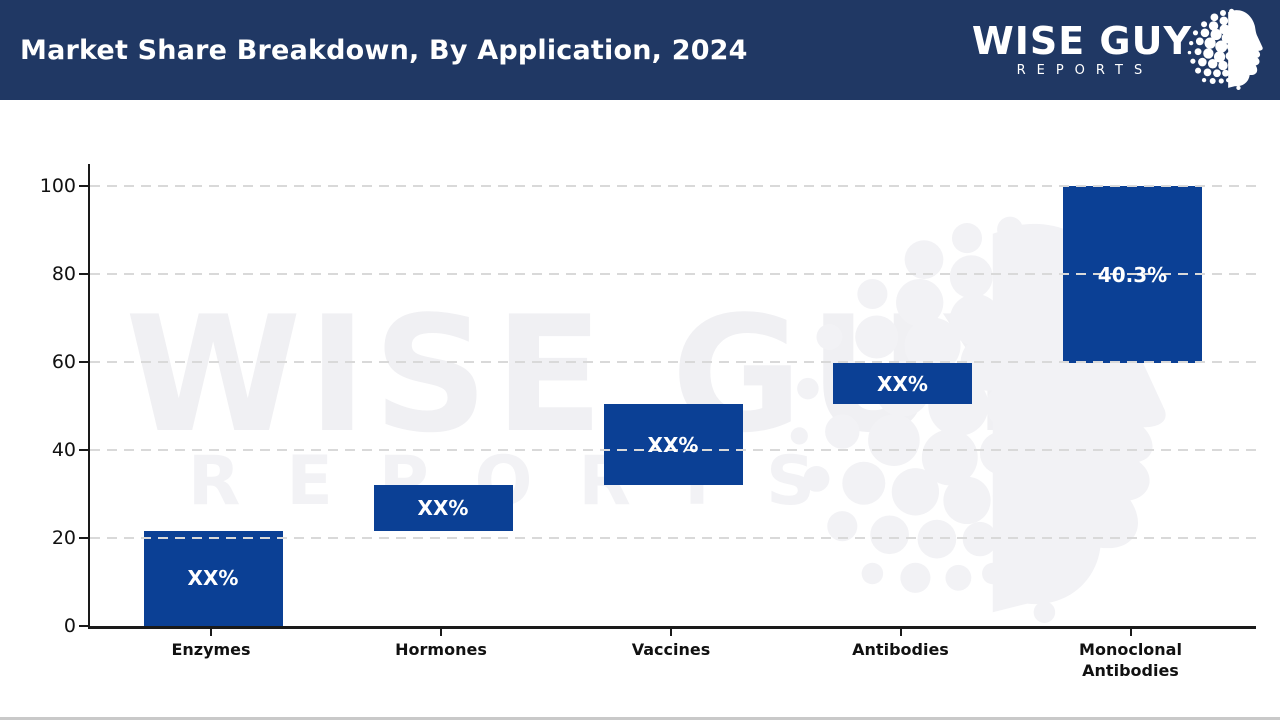 This screenshot has width=1280, height=720. Describe the element at coordinates (63, 362) in the screenshot. I see `y-axis-tick-label: 60` at that location.